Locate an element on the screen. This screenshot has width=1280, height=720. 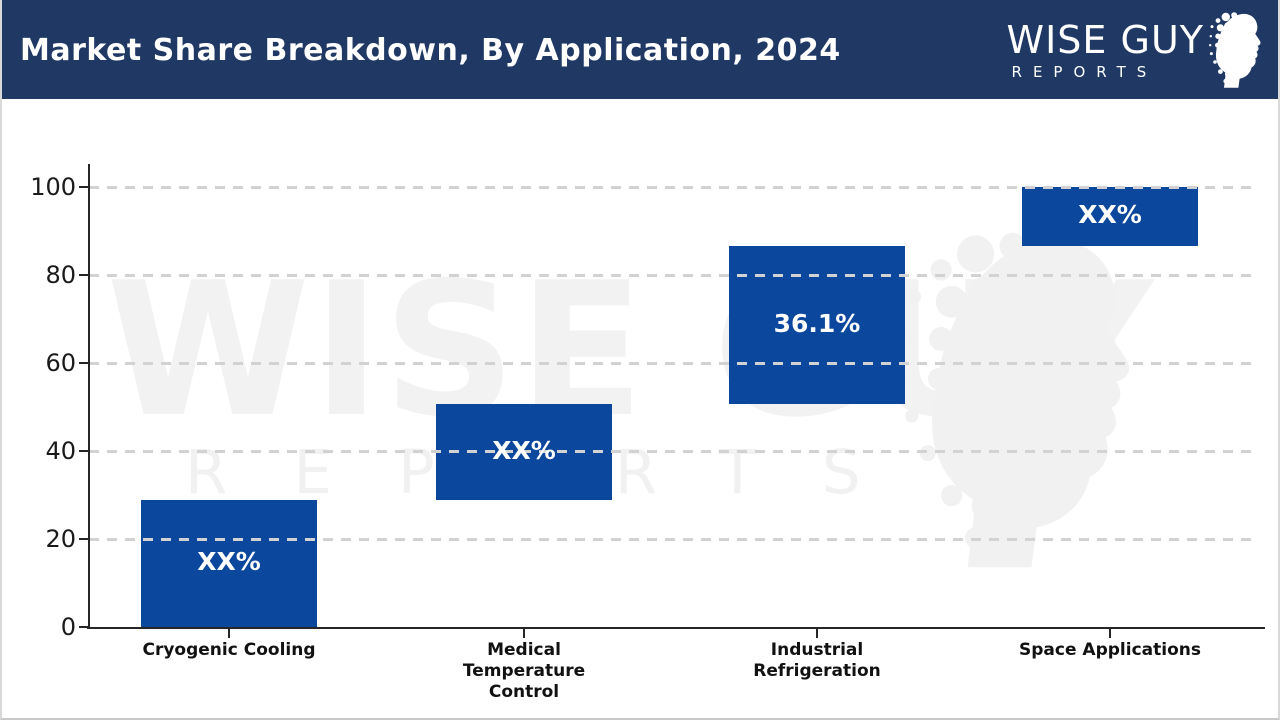
wiseguy-logo: WISE GUY REPORTS is located at coordinates (1139, 50).